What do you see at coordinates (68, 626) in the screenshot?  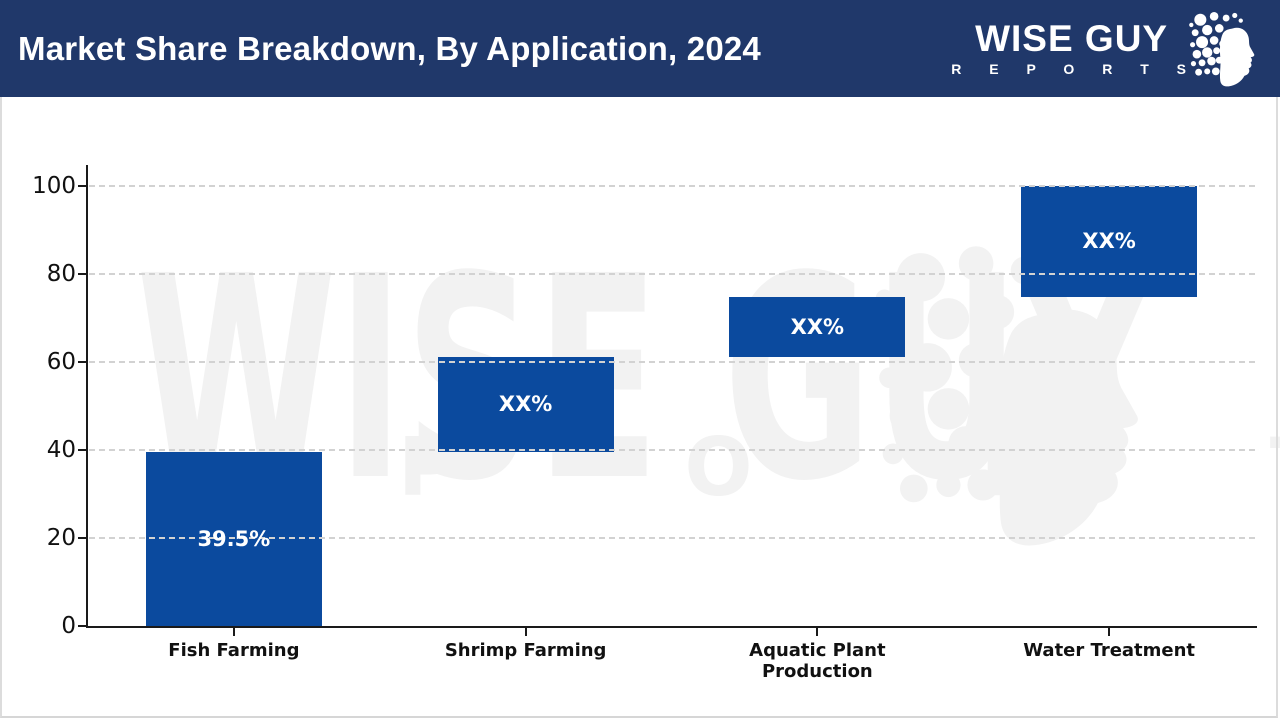 I see `y-tick-label-0: 0` at bounding box center [68, 626].